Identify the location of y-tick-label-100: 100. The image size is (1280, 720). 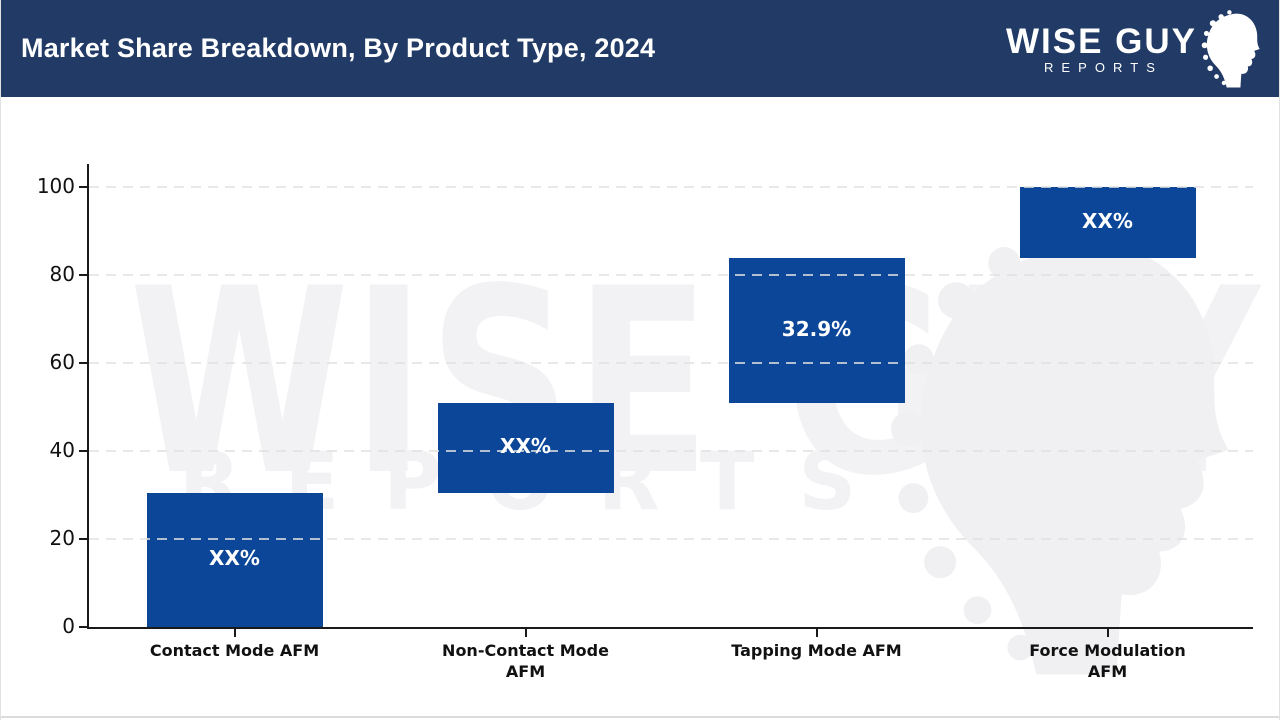
(55, 186).